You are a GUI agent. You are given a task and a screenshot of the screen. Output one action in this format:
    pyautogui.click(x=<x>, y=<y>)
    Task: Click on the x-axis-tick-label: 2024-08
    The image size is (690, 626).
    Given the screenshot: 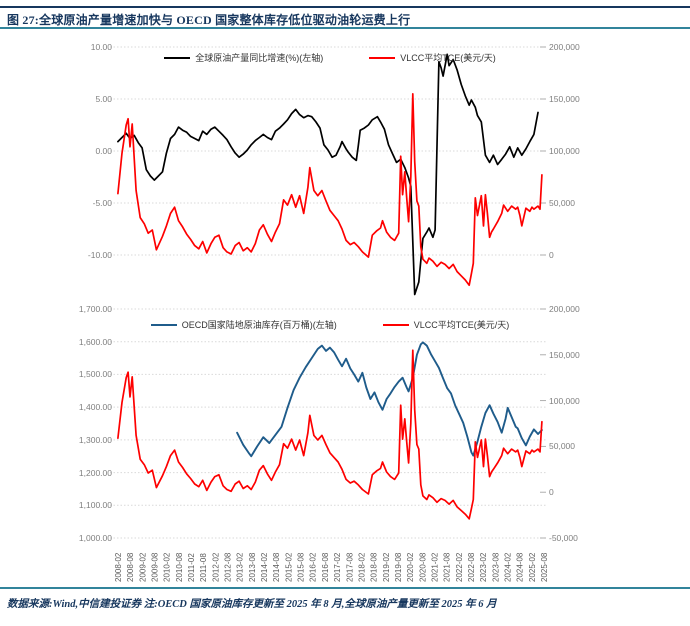 What is the action you would take?
    pyautogui.click(x=520, y=567)
    